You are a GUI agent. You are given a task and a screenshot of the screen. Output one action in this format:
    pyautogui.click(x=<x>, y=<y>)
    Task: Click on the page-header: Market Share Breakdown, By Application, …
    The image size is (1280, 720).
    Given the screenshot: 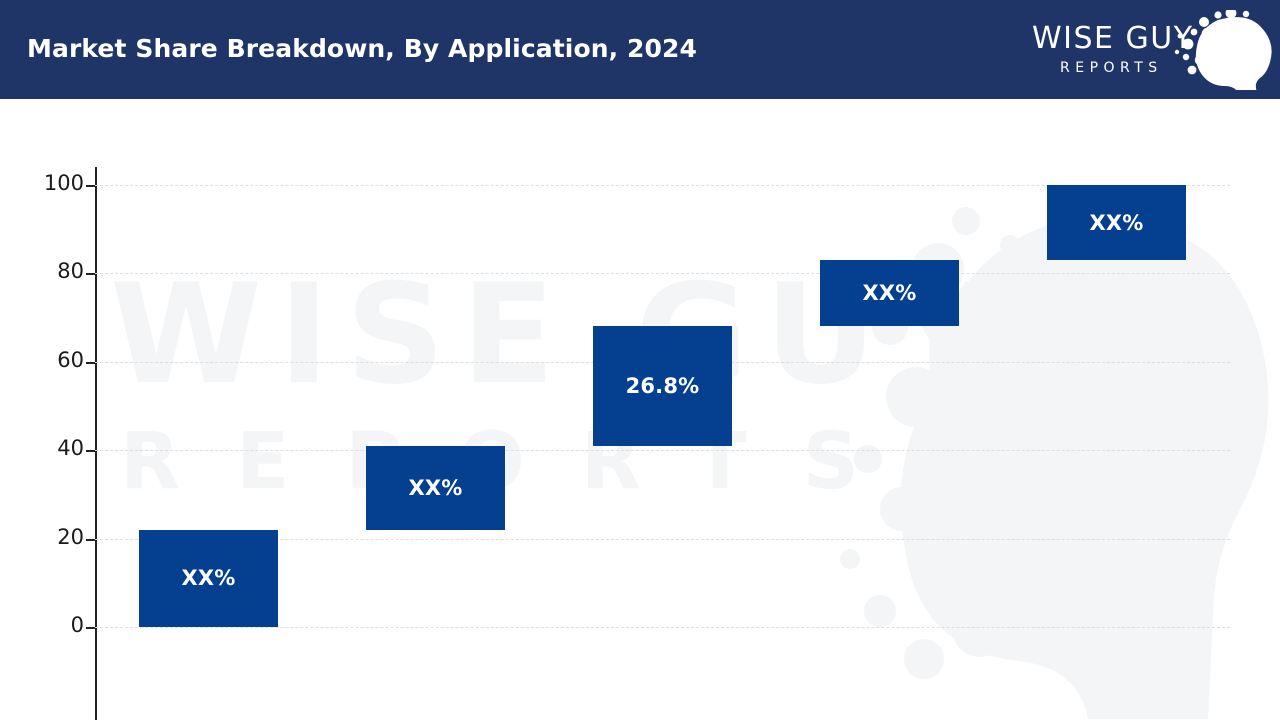 What is the action you would take?
    pyautogui.click(x=640, y=49)
    